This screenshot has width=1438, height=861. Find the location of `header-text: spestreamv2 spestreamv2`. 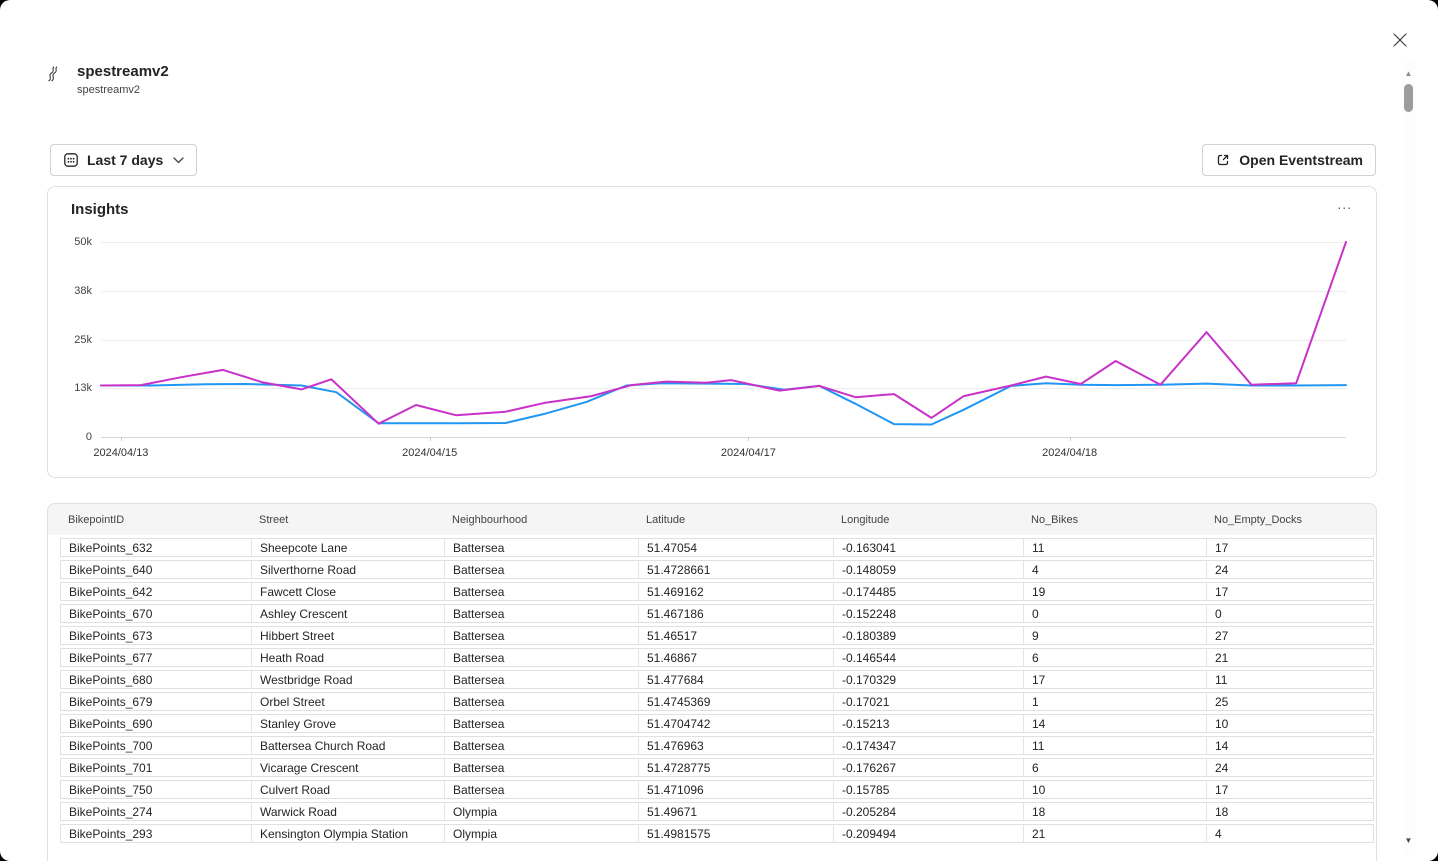

header-text: spestreamv2 spestreamv2 is located at coordinates (123, 79).